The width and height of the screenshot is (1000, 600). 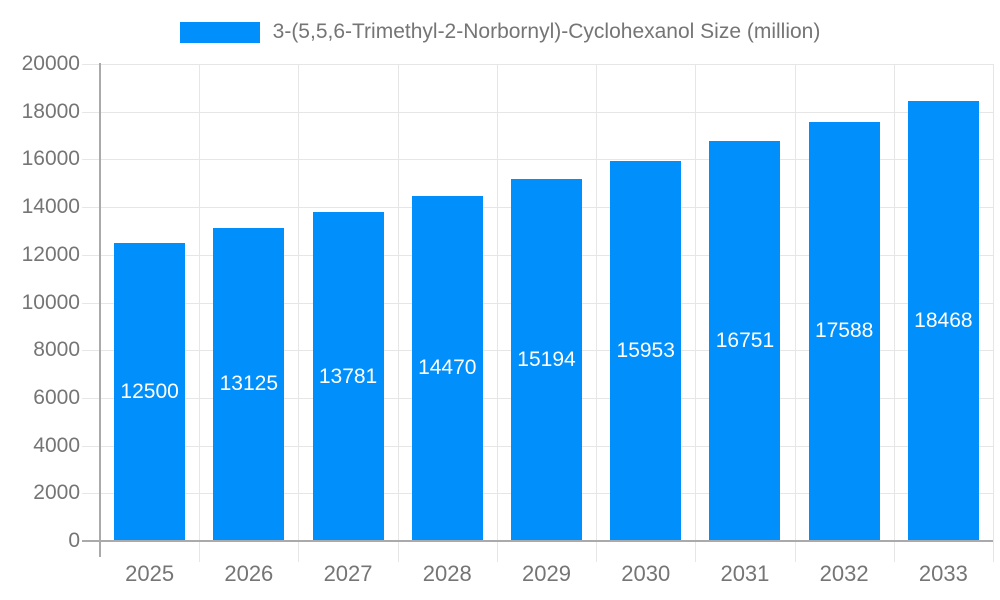 I want to click on bar-value-label: 12500, so click(x=149, y=391).